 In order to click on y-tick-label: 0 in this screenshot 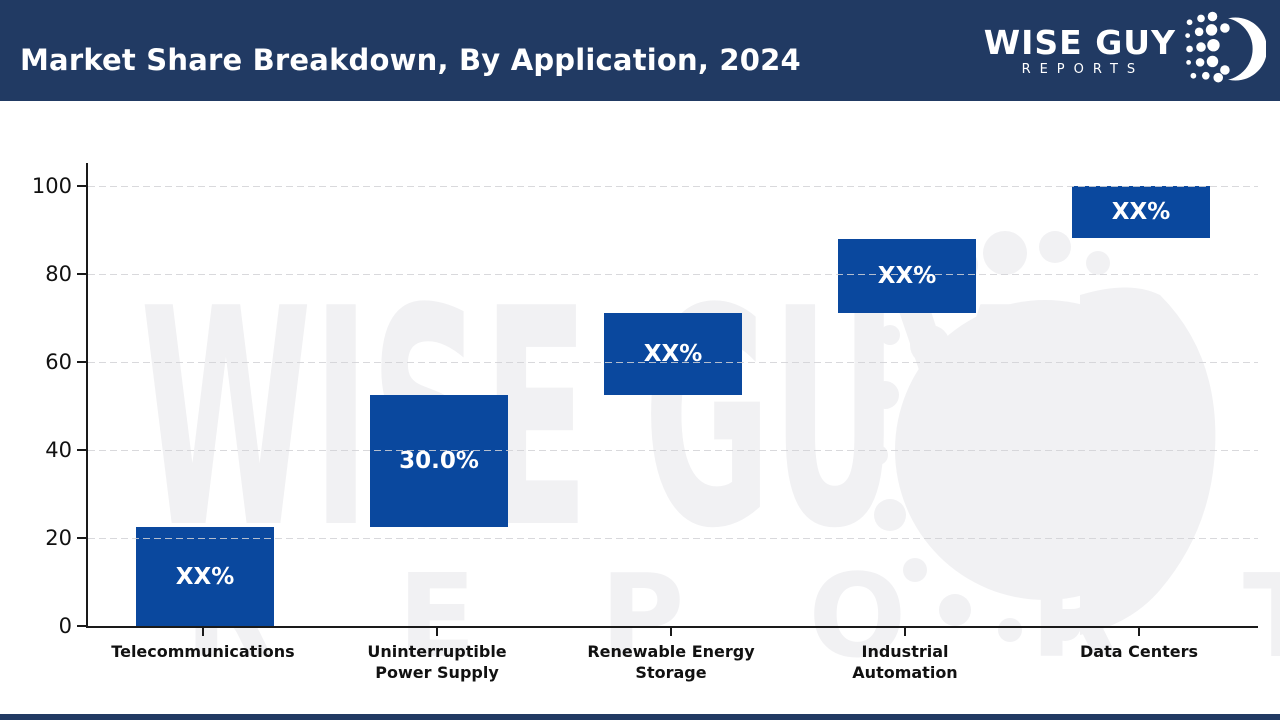, I will do `click(65, 626)`.